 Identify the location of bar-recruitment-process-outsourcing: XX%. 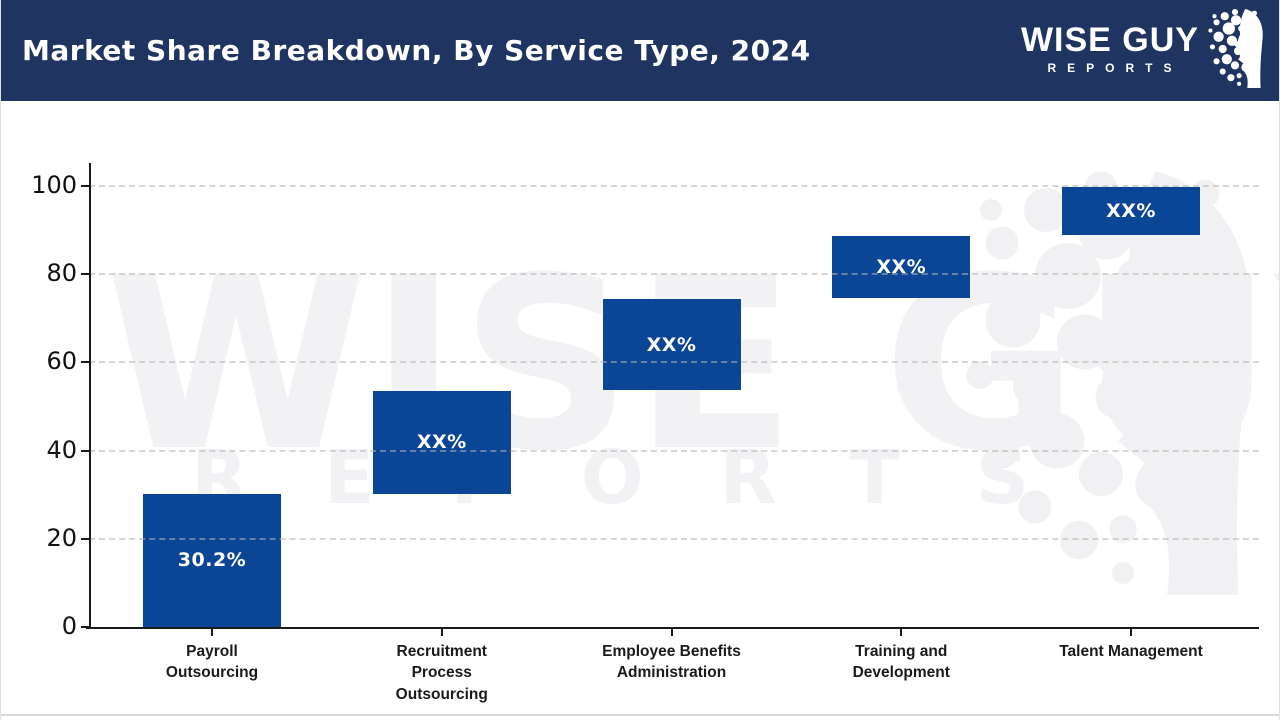
(441, 442).